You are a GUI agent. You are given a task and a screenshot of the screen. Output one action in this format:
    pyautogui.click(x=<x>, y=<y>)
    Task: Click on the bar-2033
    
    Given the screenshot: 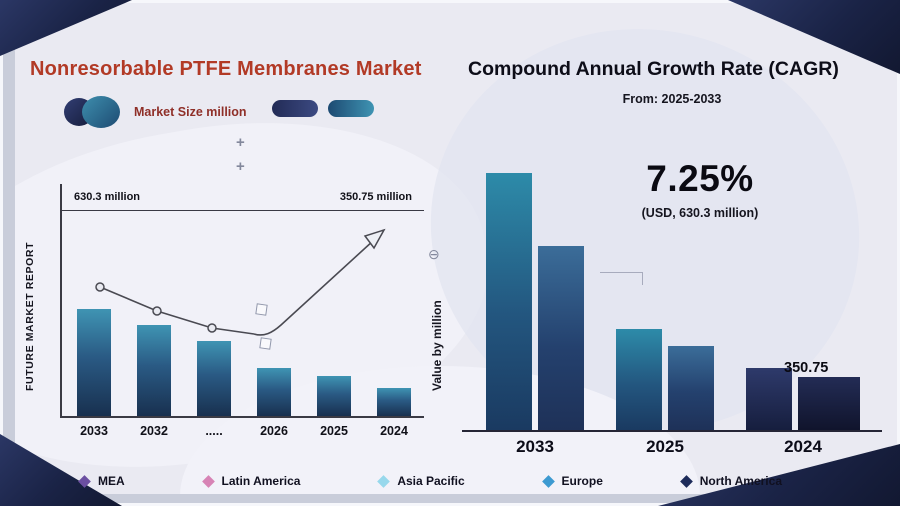 What is the action you would take?
    pyautogui.click(x=94, y=362)
    